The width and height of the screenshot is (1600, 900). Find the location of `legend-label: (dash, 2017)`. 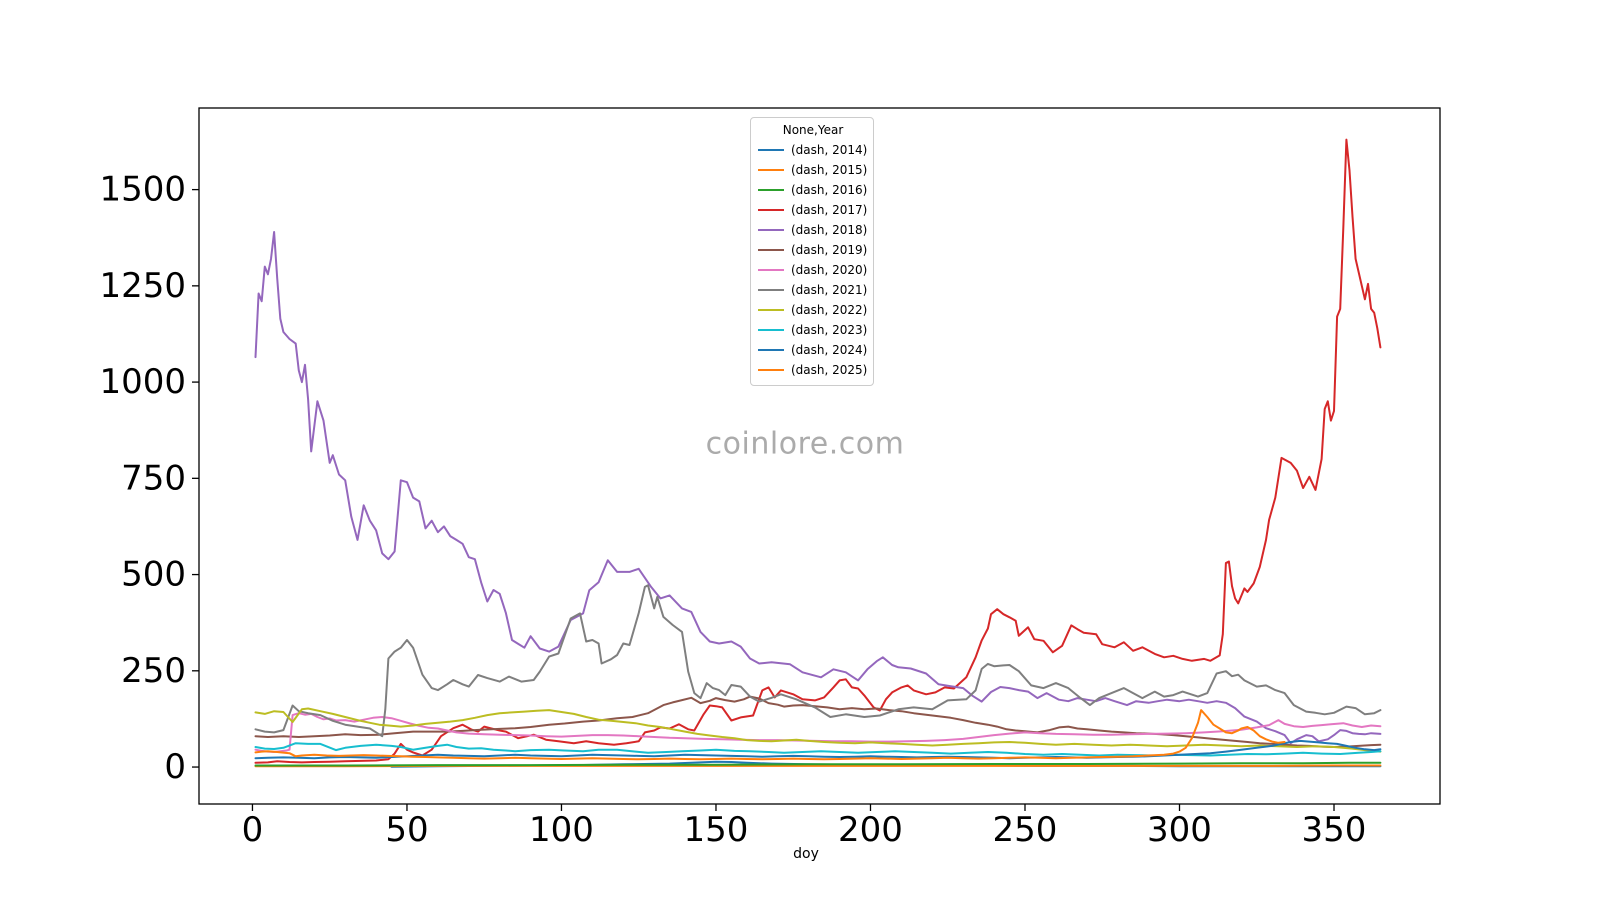

legend-label: (dash, 2017) is located at coordinates (829, 210).